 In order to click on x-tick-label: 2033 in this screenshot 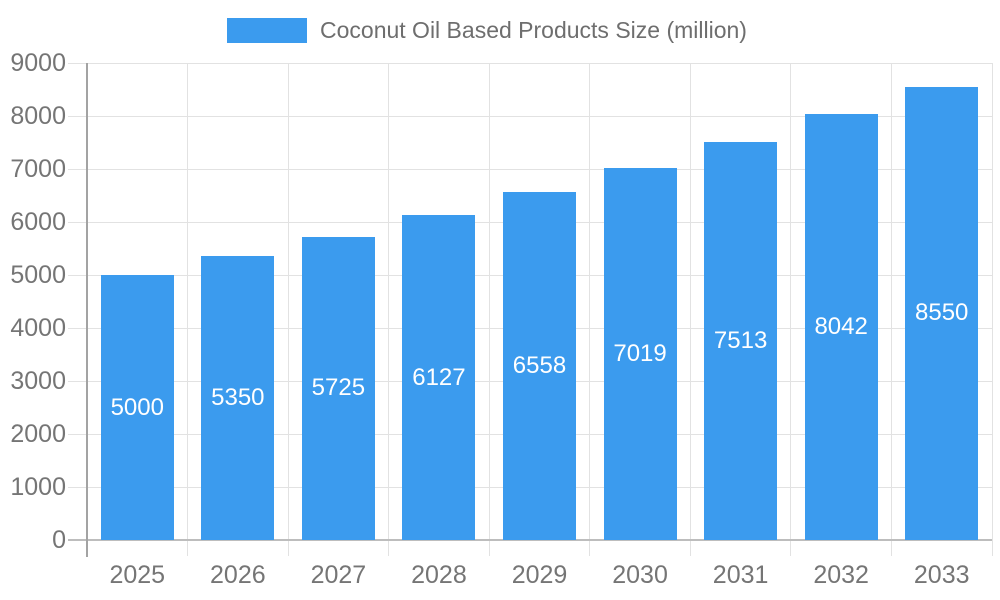, I will do `click(941, 575)`.